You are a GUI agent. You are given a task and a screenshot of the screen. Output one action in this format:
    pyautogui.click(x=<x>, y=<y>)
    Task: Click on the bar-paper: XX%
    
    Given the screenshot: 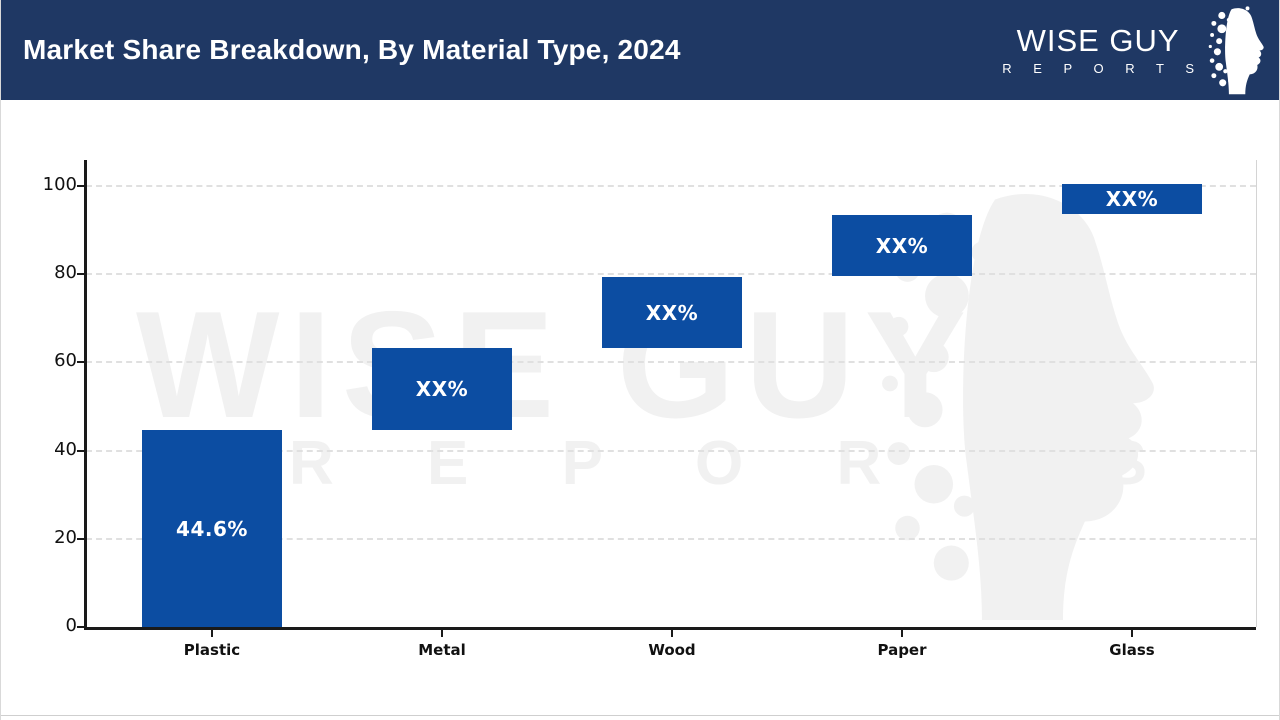 What is the action you would take?
    pyautogui.click(x=902, y=245)
    